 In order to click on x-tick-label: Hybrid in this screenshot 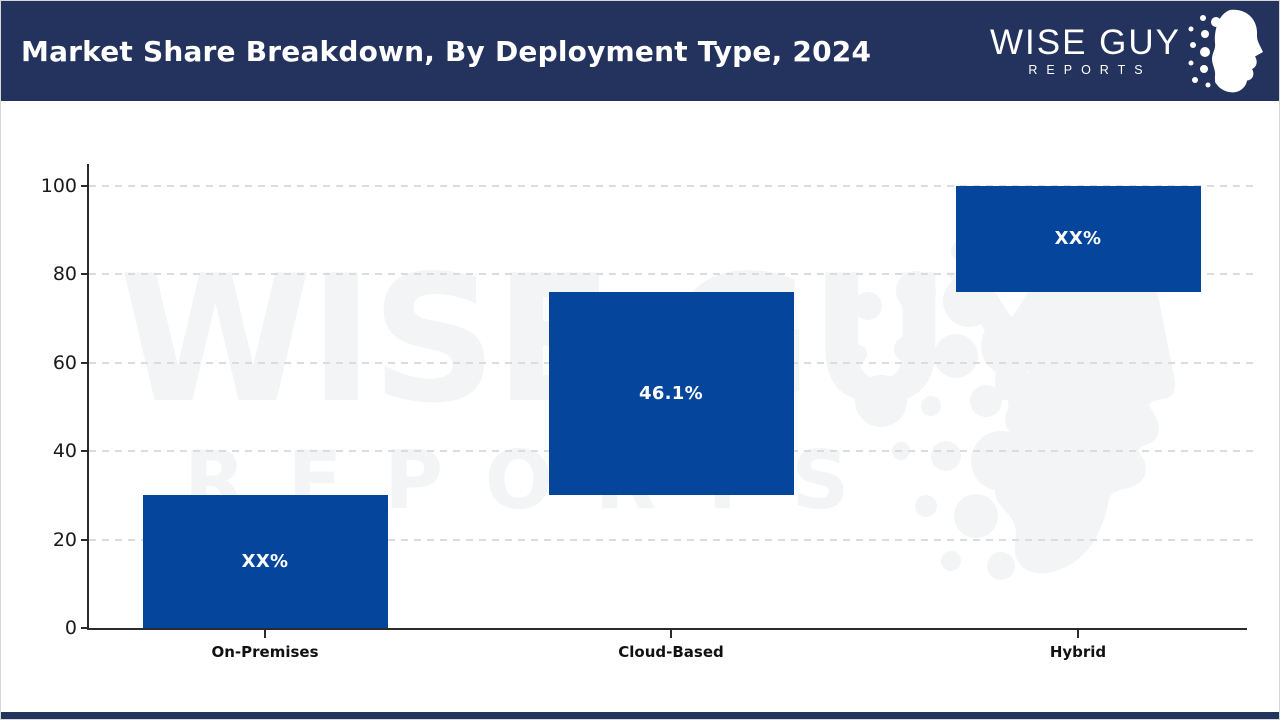, I will do `click(1078, 652)`.